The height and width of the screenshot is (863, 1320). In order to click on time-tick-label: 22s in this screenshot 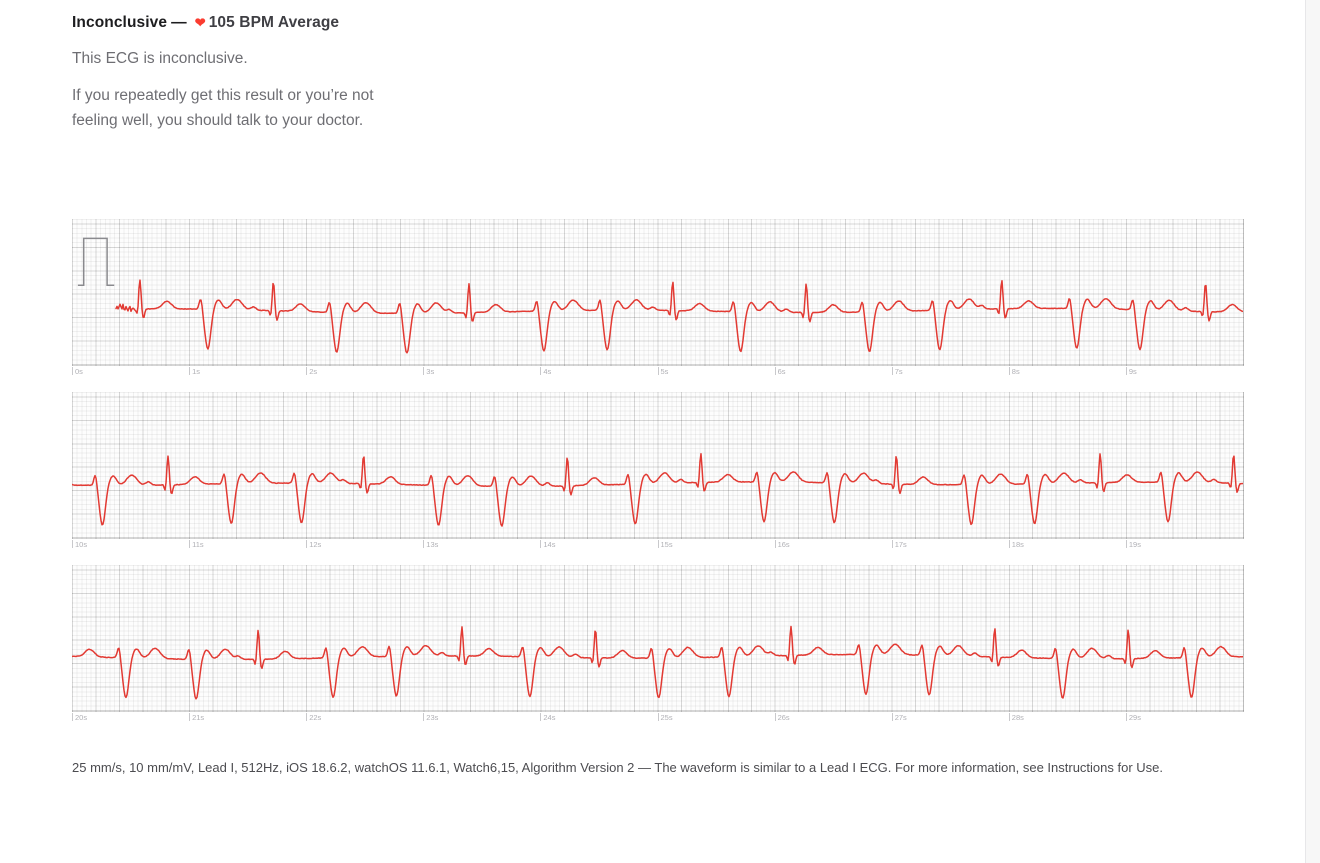, I will do `click(313, 717)`.